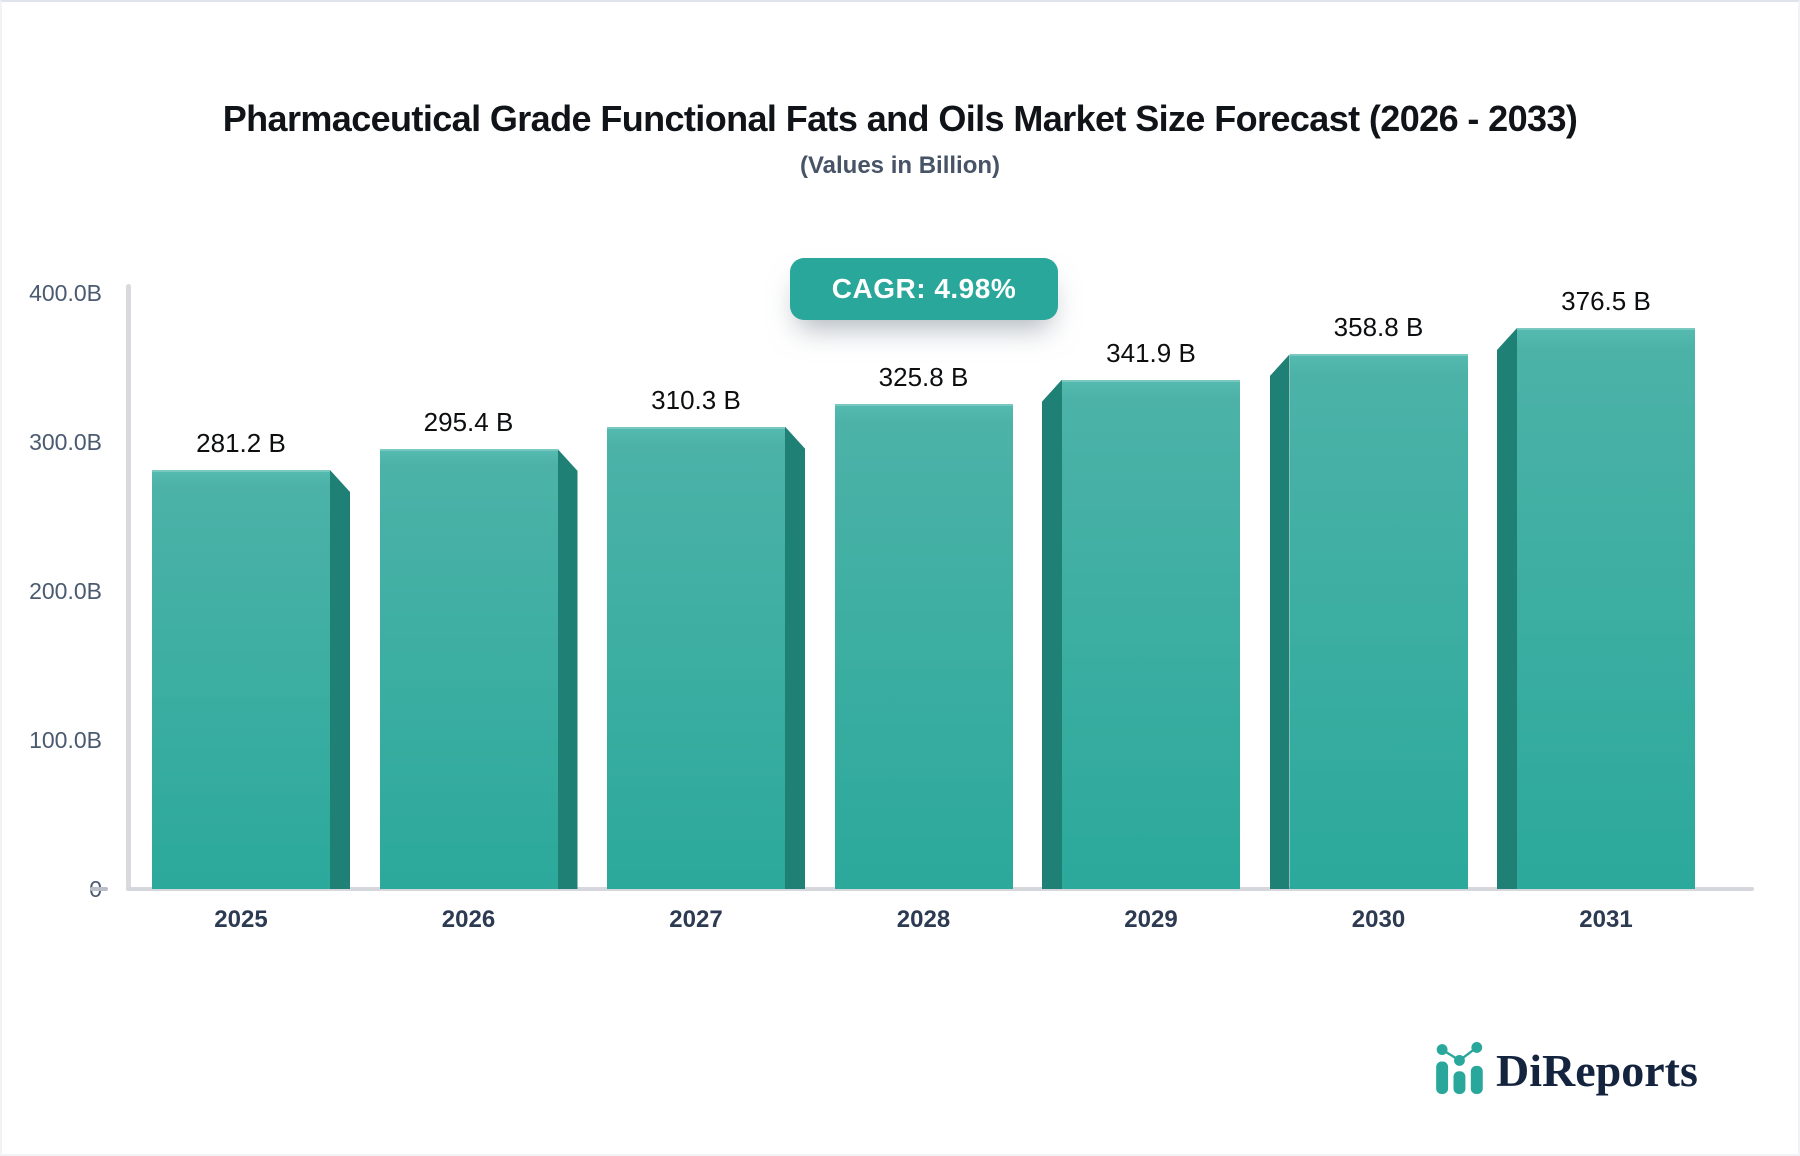 This screenshot has height=1156, width=1800. What do you see at coordinates (1151, 919) in the screenshot?
I see `x-axis-label-2029: 2029` at bounding box center [1151, 919].